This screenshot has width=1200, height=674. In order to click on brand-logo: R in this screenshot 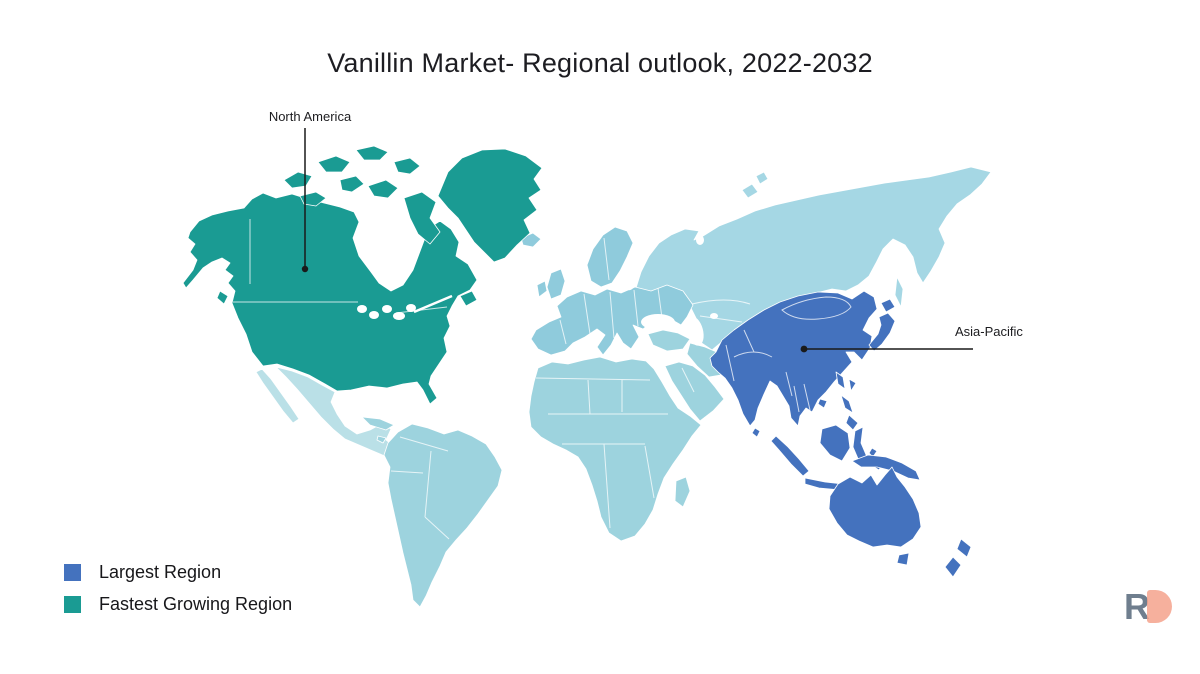, I will do `click(1148, 606)`.